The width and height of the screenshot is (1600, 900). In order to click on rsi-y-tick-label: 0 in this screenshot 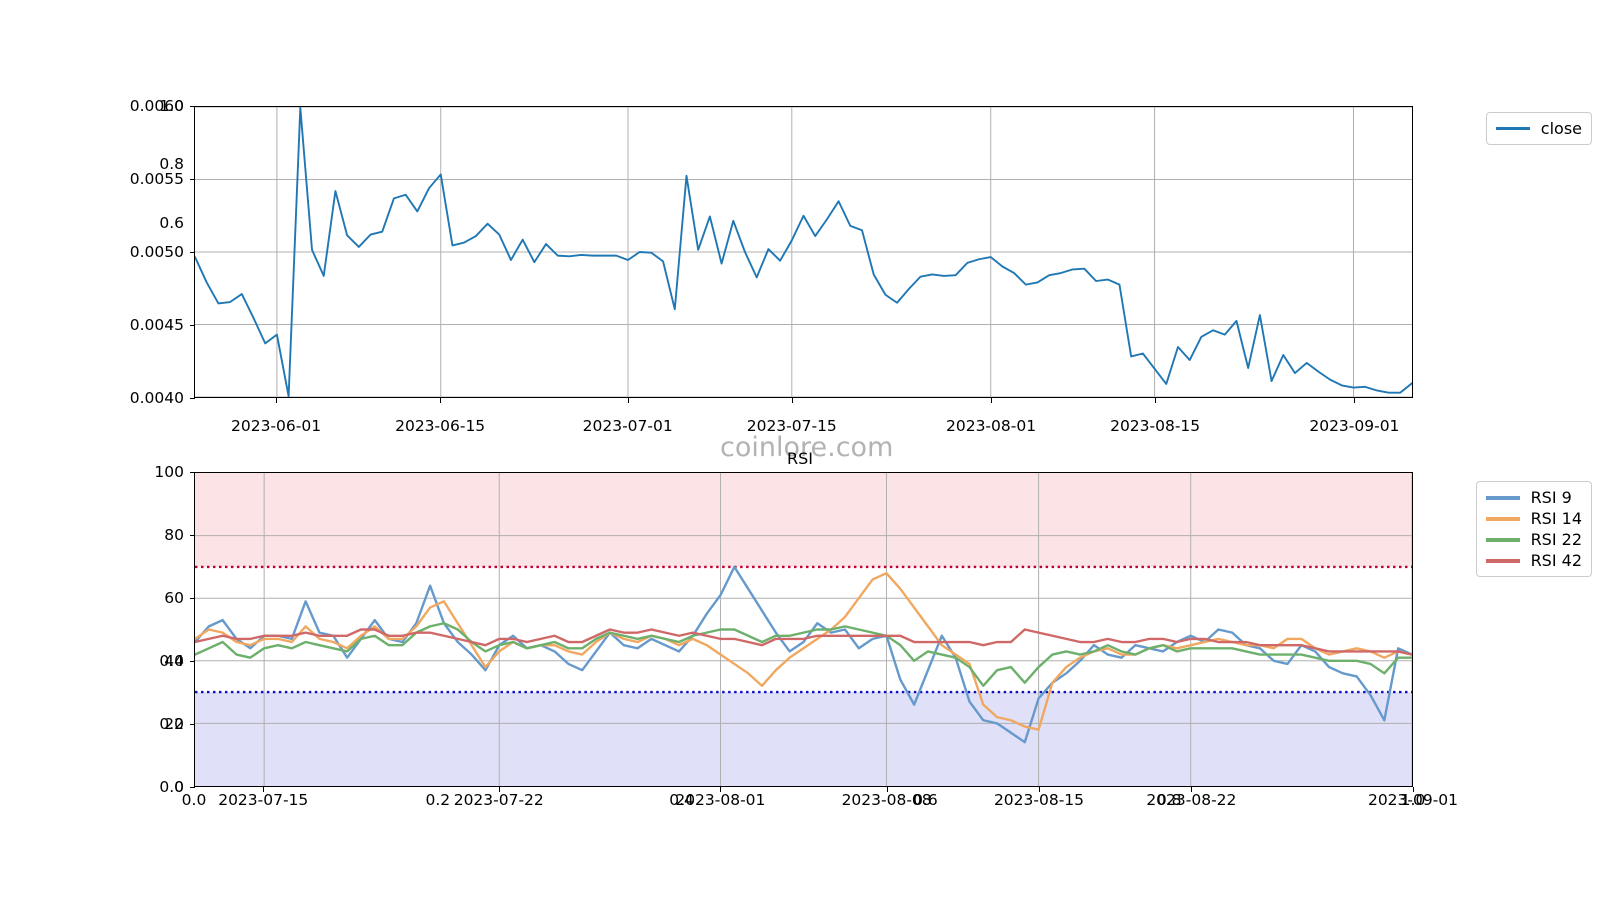, I will do `click(179, 787)`.